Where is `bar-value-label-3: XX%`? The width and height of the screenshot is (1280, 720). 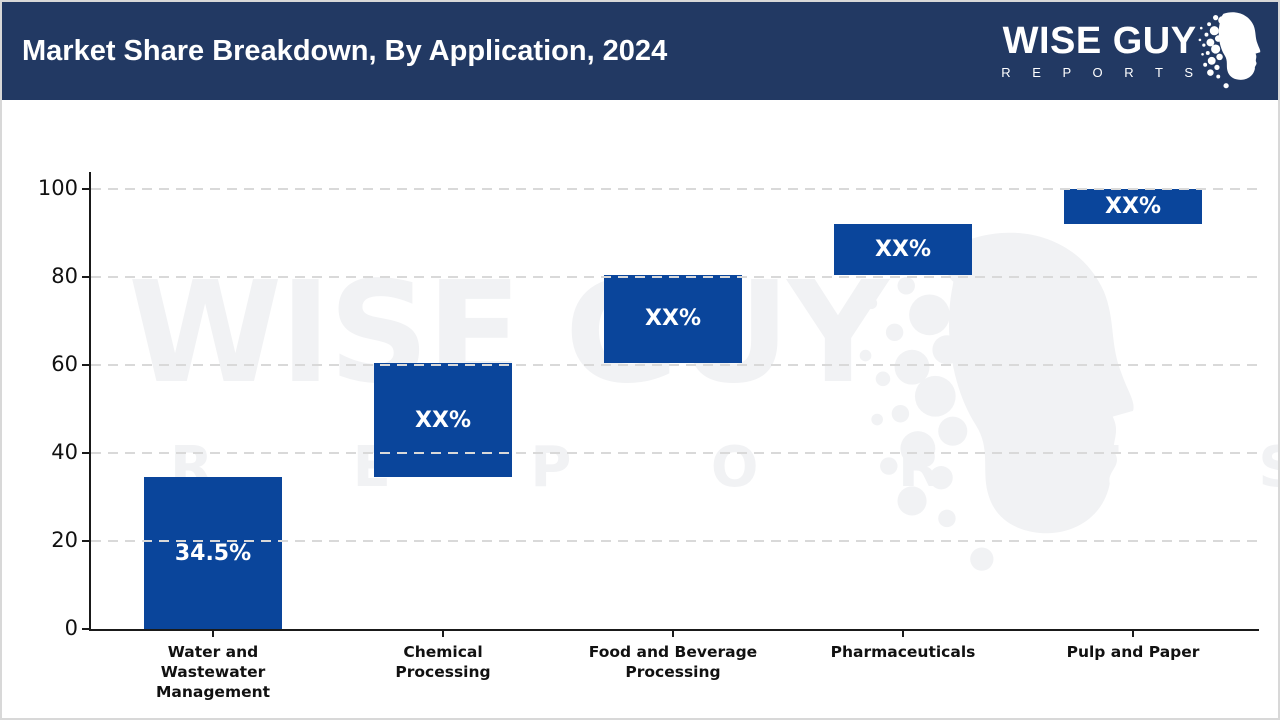 bar-value-label-3: XX% is located at coordinates (903, 250).